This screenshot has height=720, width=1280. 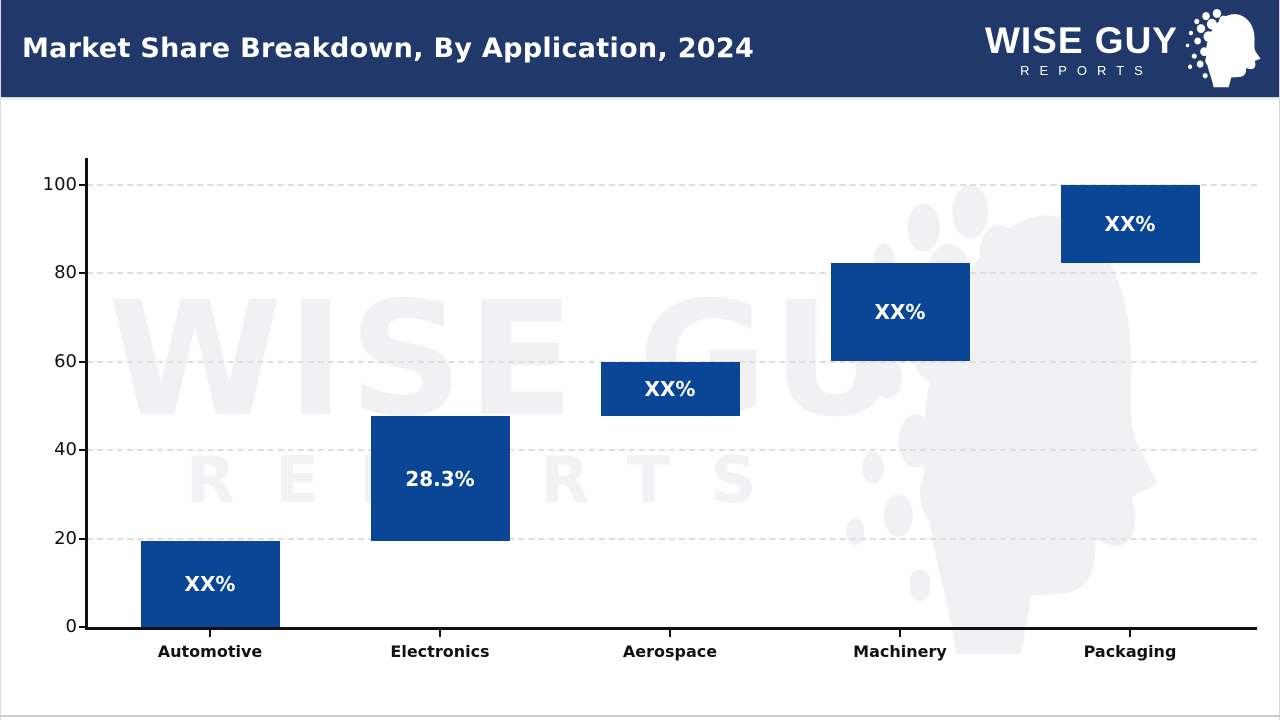 I want to click on x-tick-machinery, so click(x=900, y=633).